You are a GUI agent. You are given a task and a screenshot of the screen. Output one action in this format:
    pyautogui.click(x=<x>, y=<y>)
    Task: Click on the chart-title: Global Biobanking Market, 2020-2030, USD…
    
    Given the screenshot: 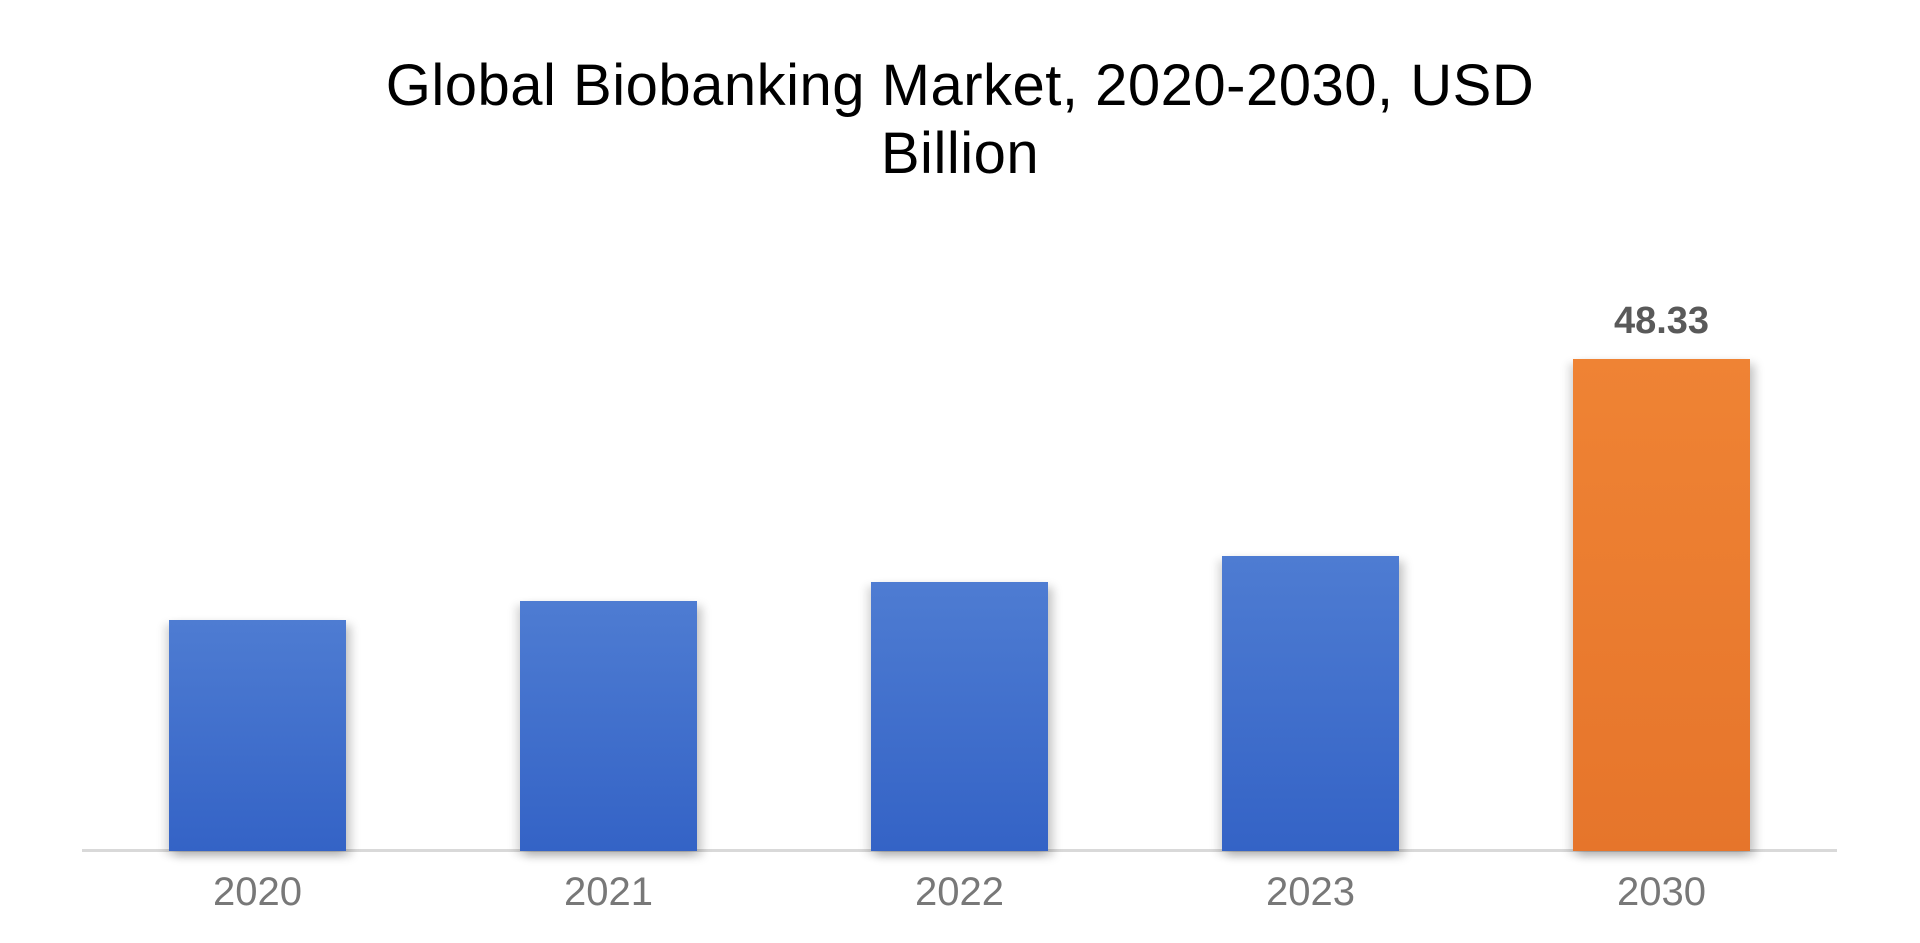 What is the action you would take?
    pyautogui.click(x=960, y=120)
    